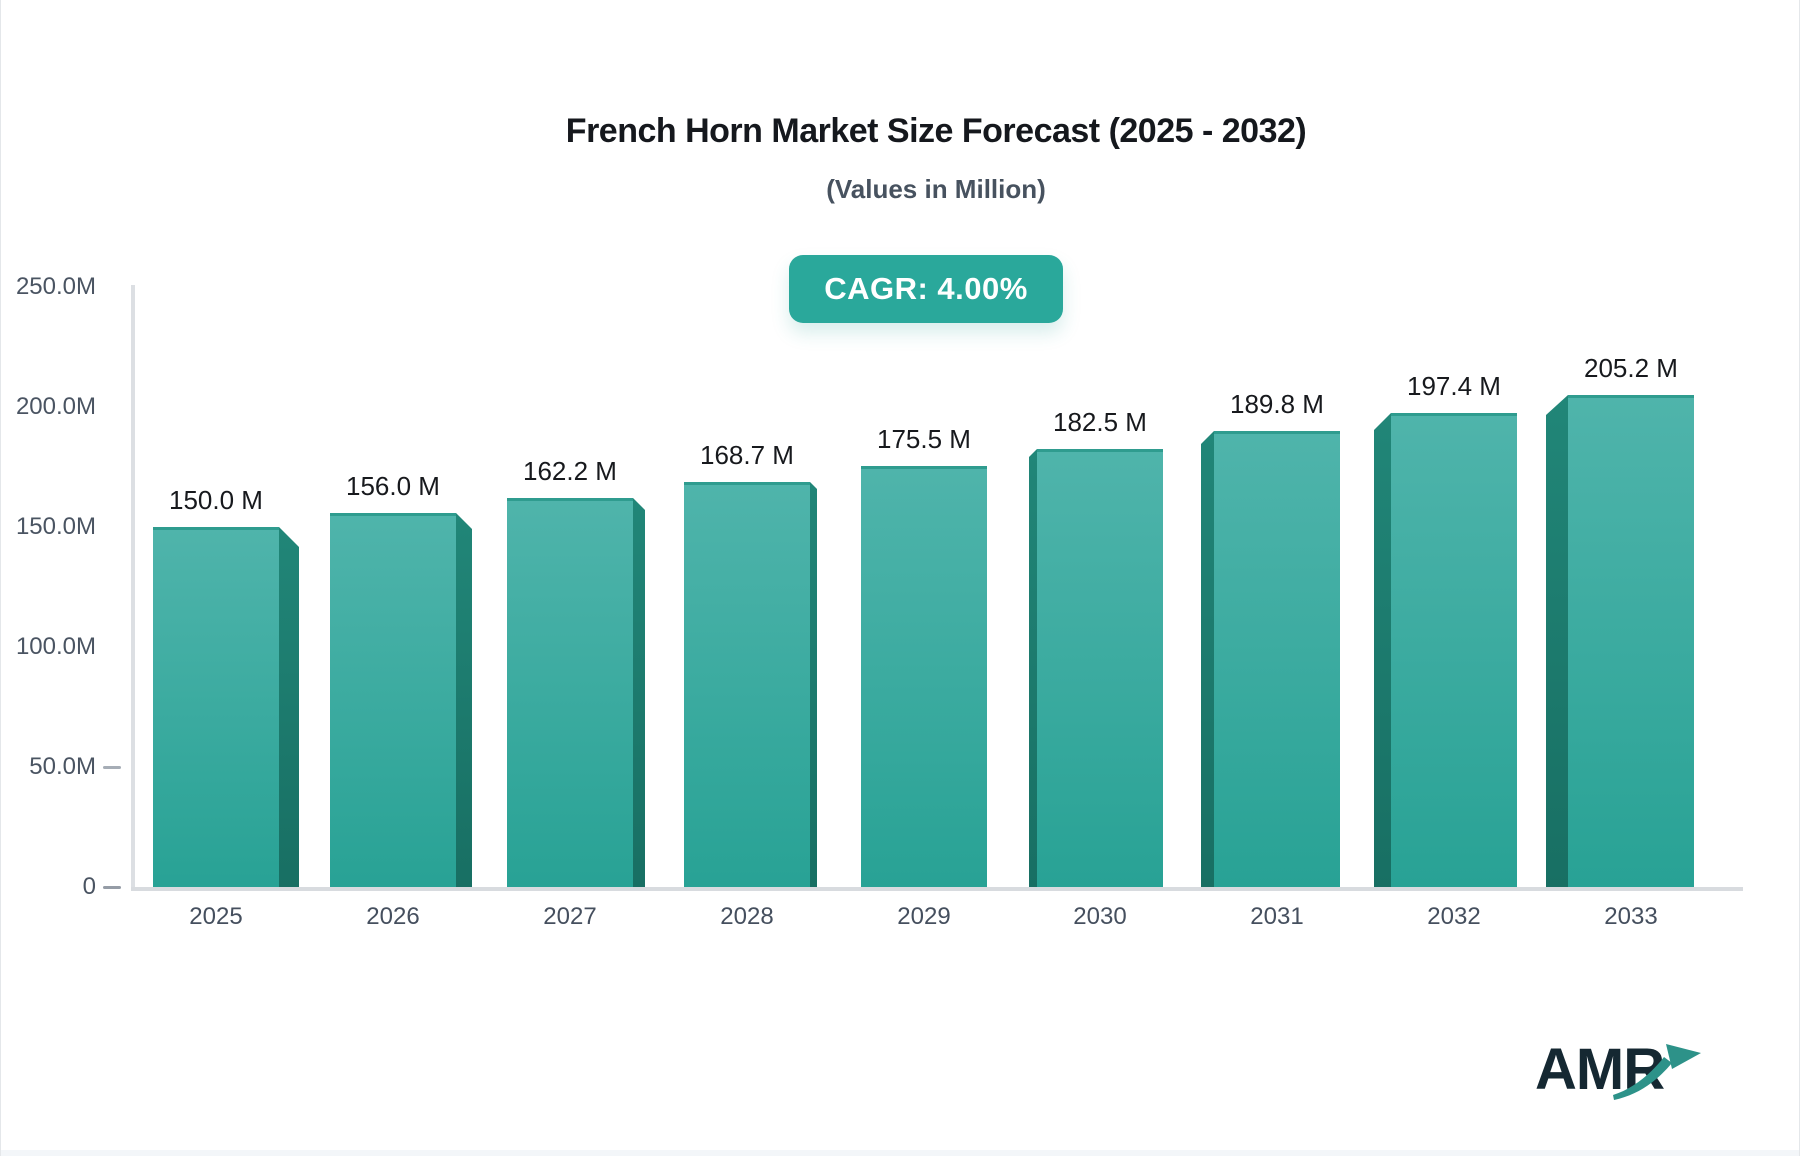 This screenshot has height=1156, width=1800. Describe the element at coordinates (1382, 650) in the screenshot. I see `bar-side-face-2032` at that location.